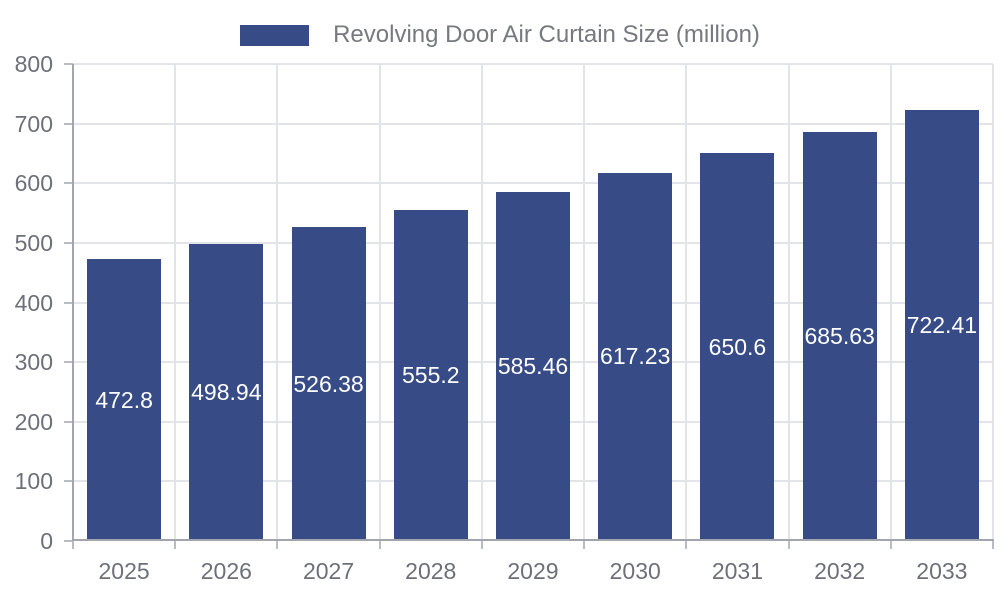 Image resolution: width=1000 pixels, height=600 pixels. I want to click on y-axis-tick-label: 0, so click(46, 541).